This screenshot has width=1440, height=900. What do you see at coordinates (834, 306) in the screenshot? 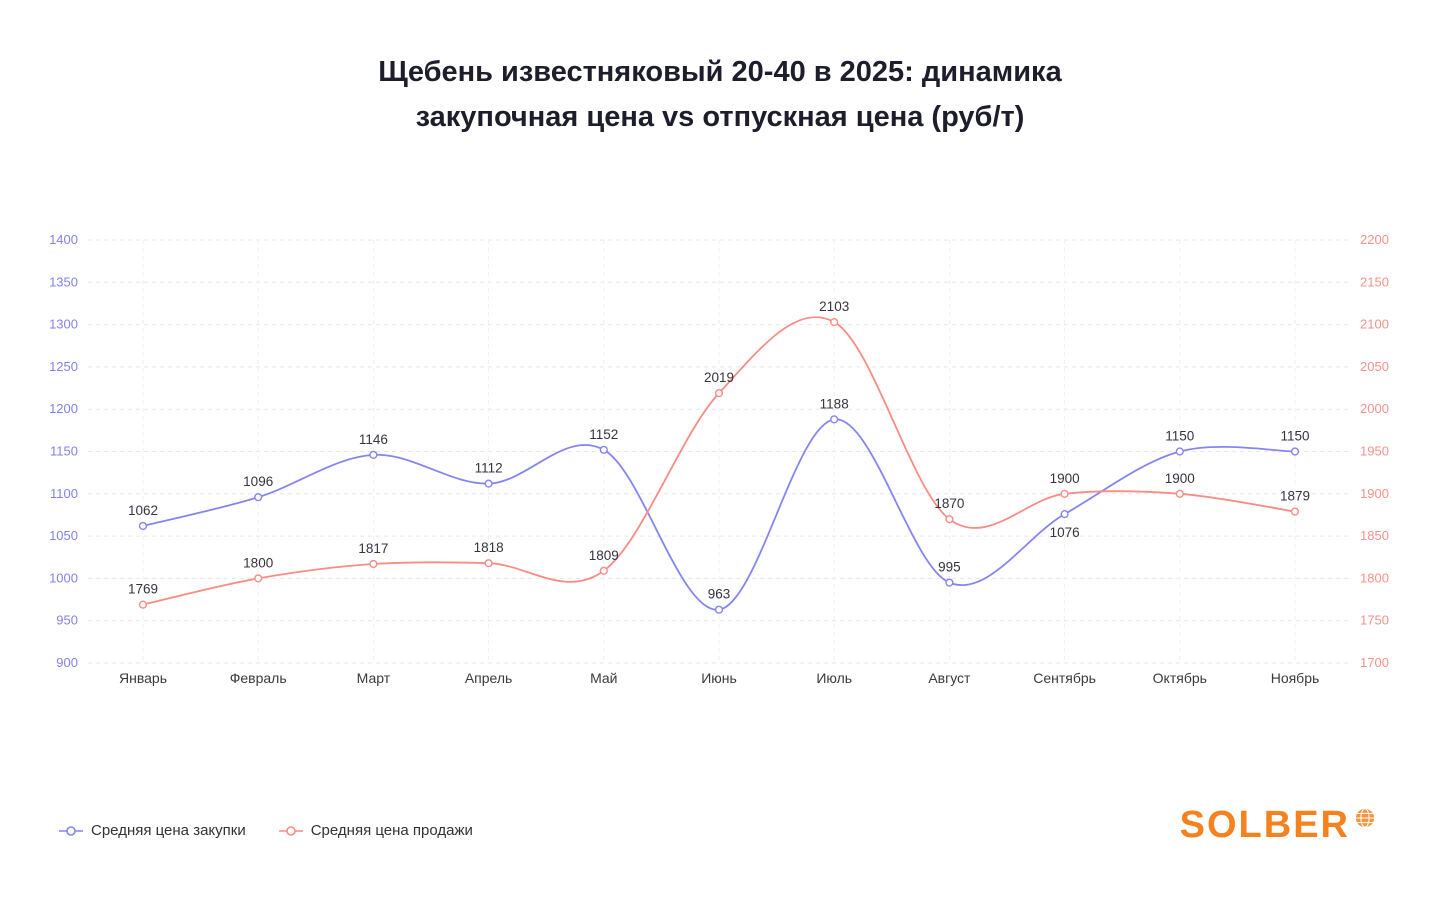
I see `svg-text: 2103` at bounding box center [834, 306].